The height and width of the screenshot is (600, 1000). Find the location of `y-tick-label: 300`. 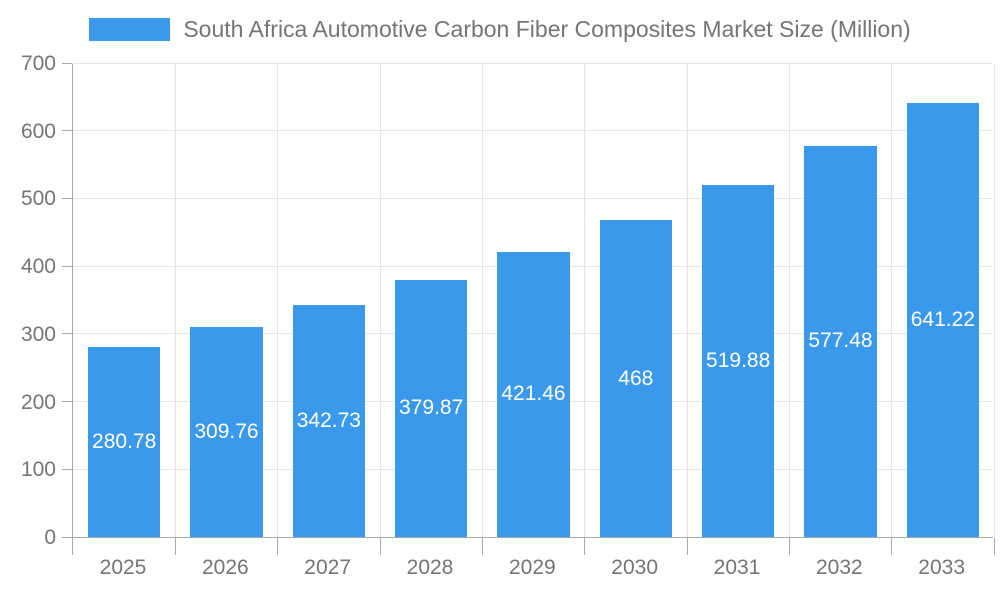

y-tick-label: 300 is located at coordinates (38, 334).